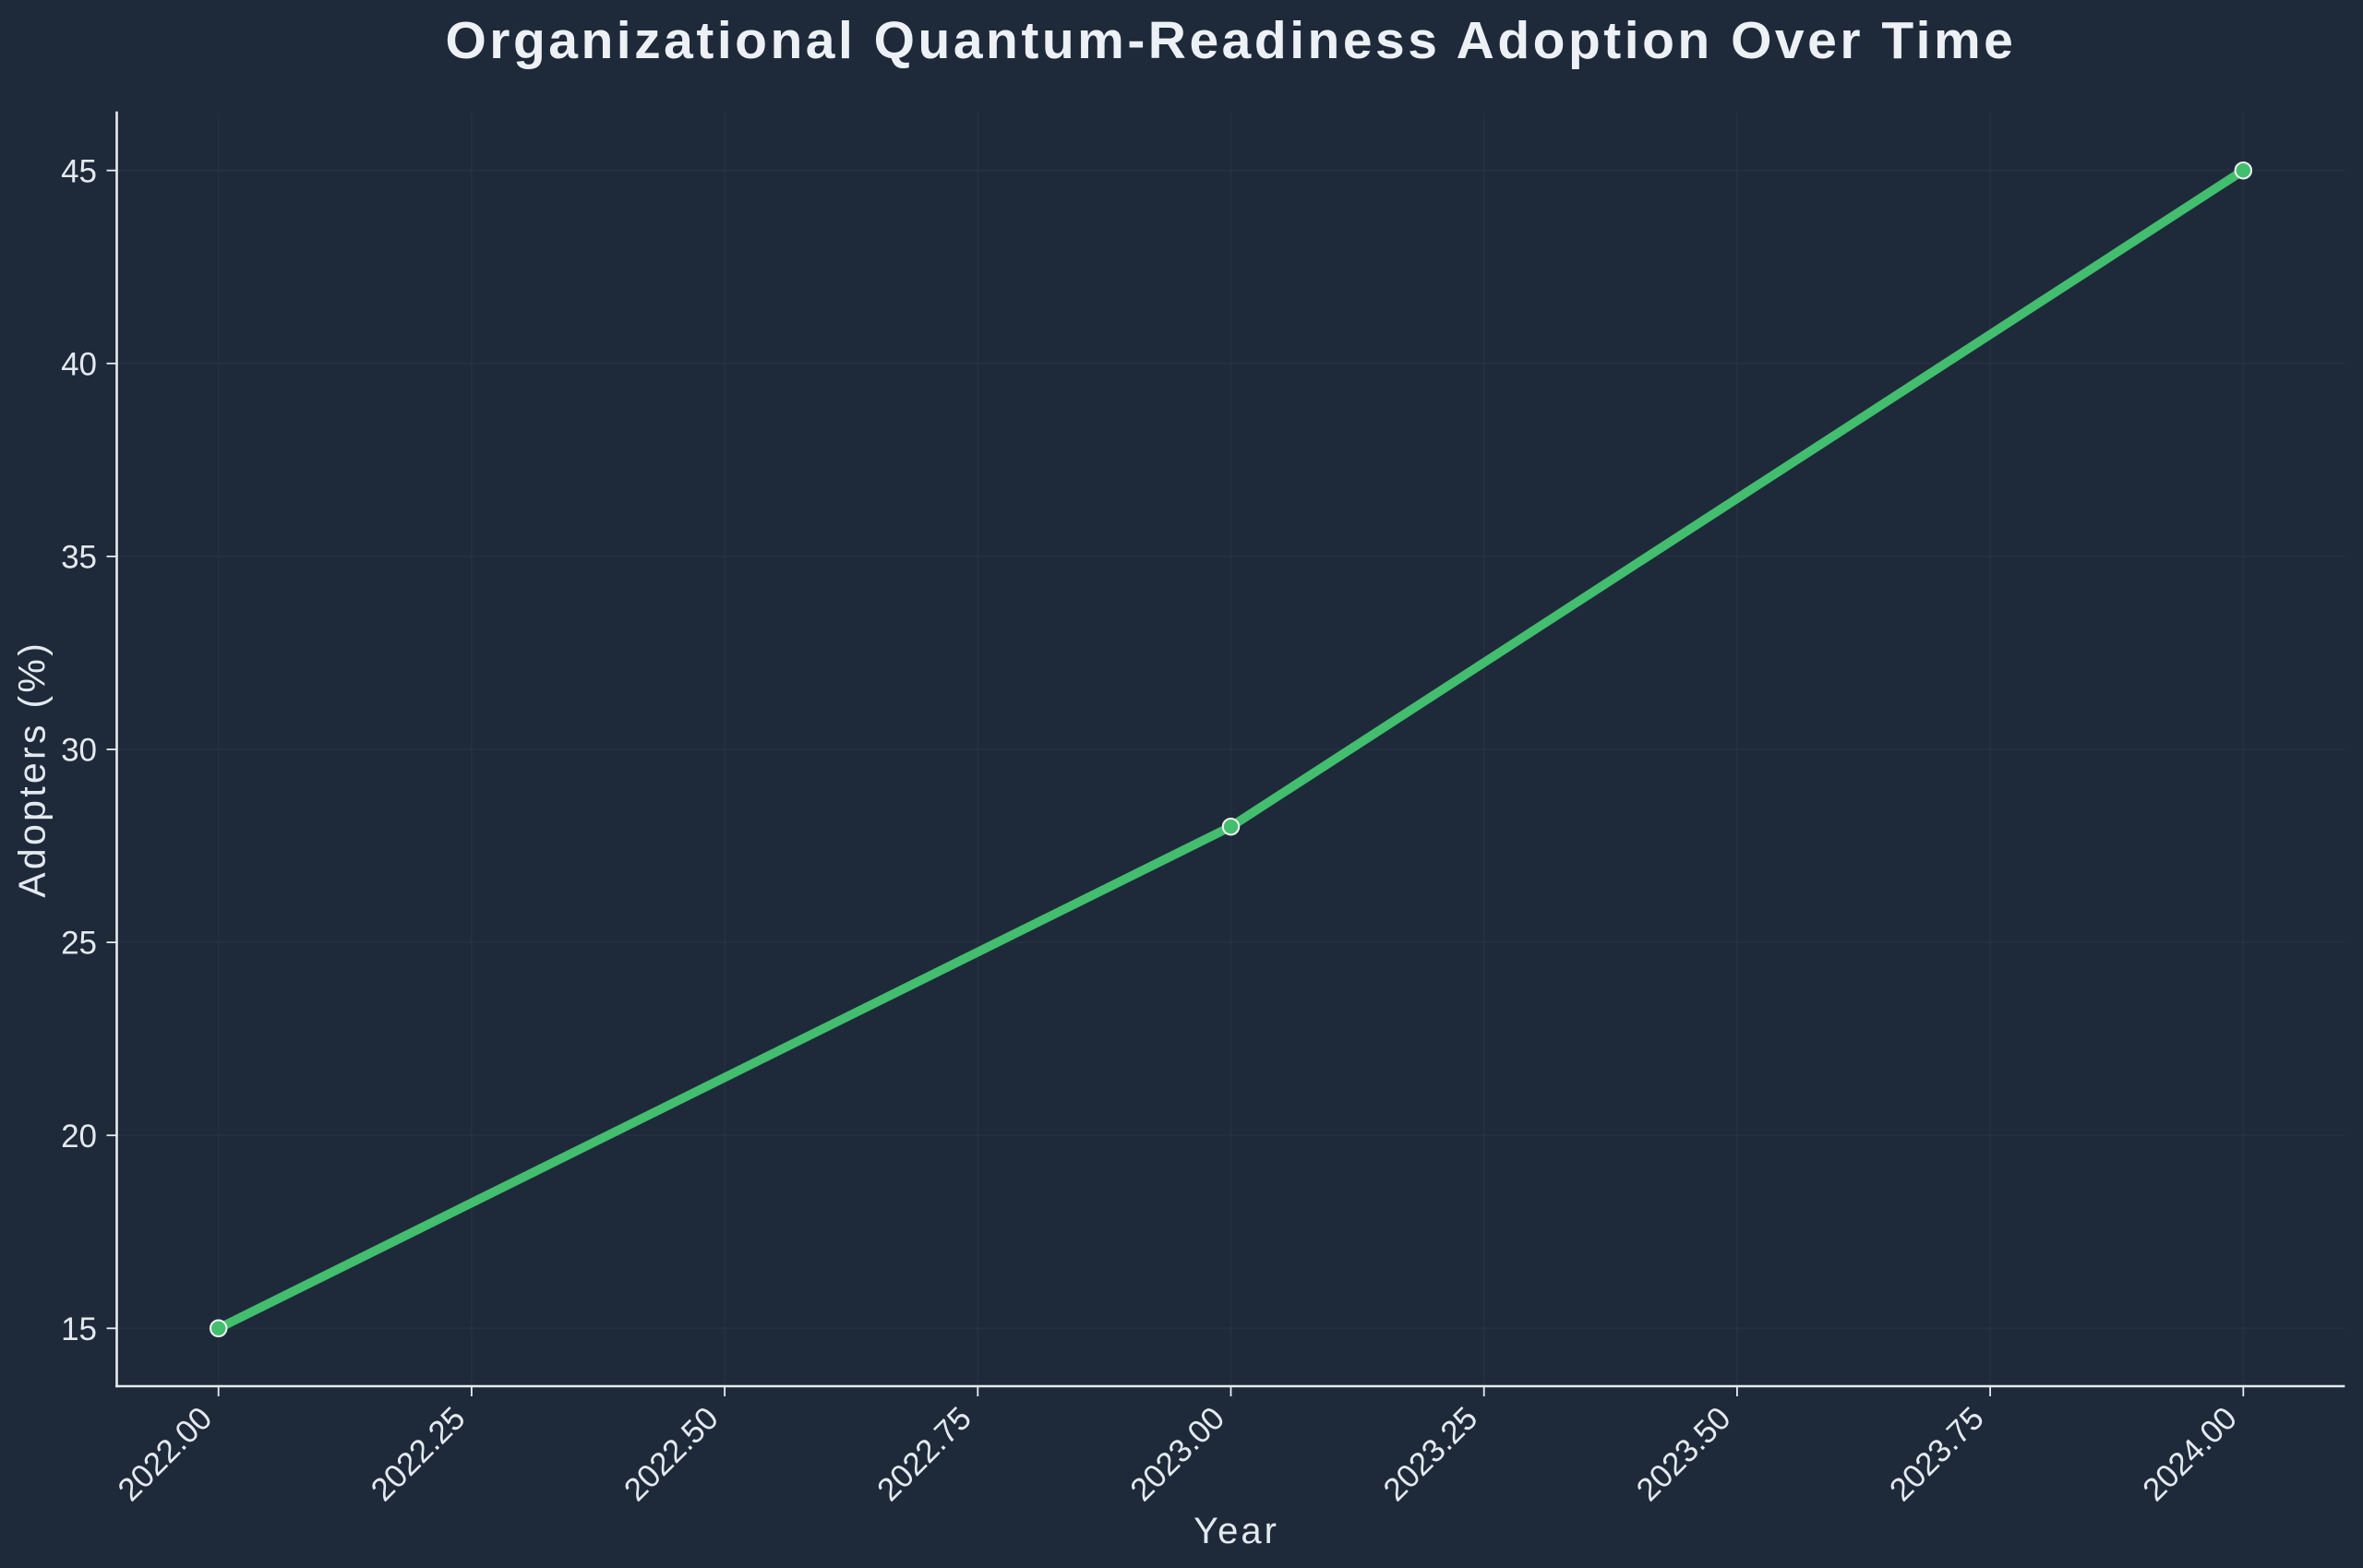 This screenshot has height=1568, width=2363. Describe the element at coordinates (79, 171) in the screenshot. I see `svg-text: 45` at that location.